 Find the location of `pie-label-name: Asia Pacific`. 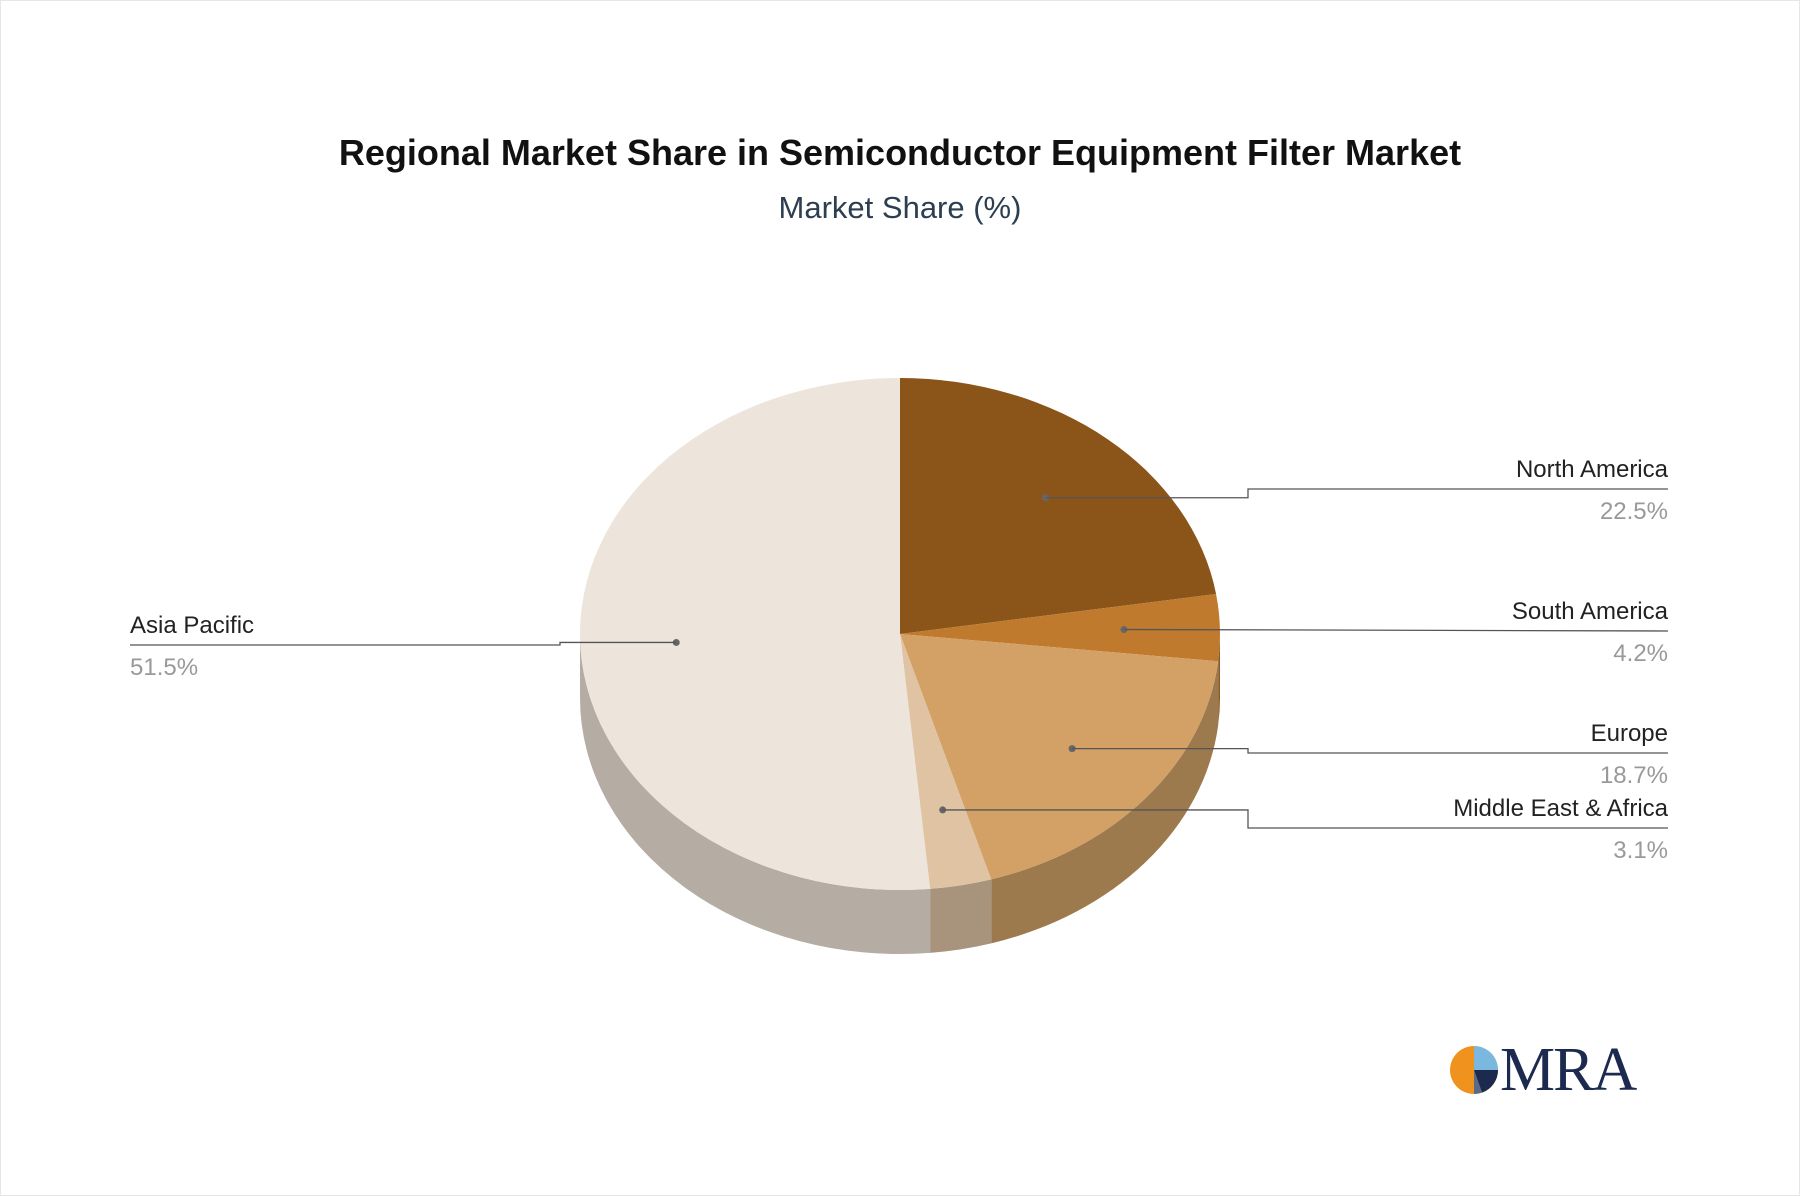

pie-label-name: Asia Pacific is located at coordinates (192, 625).